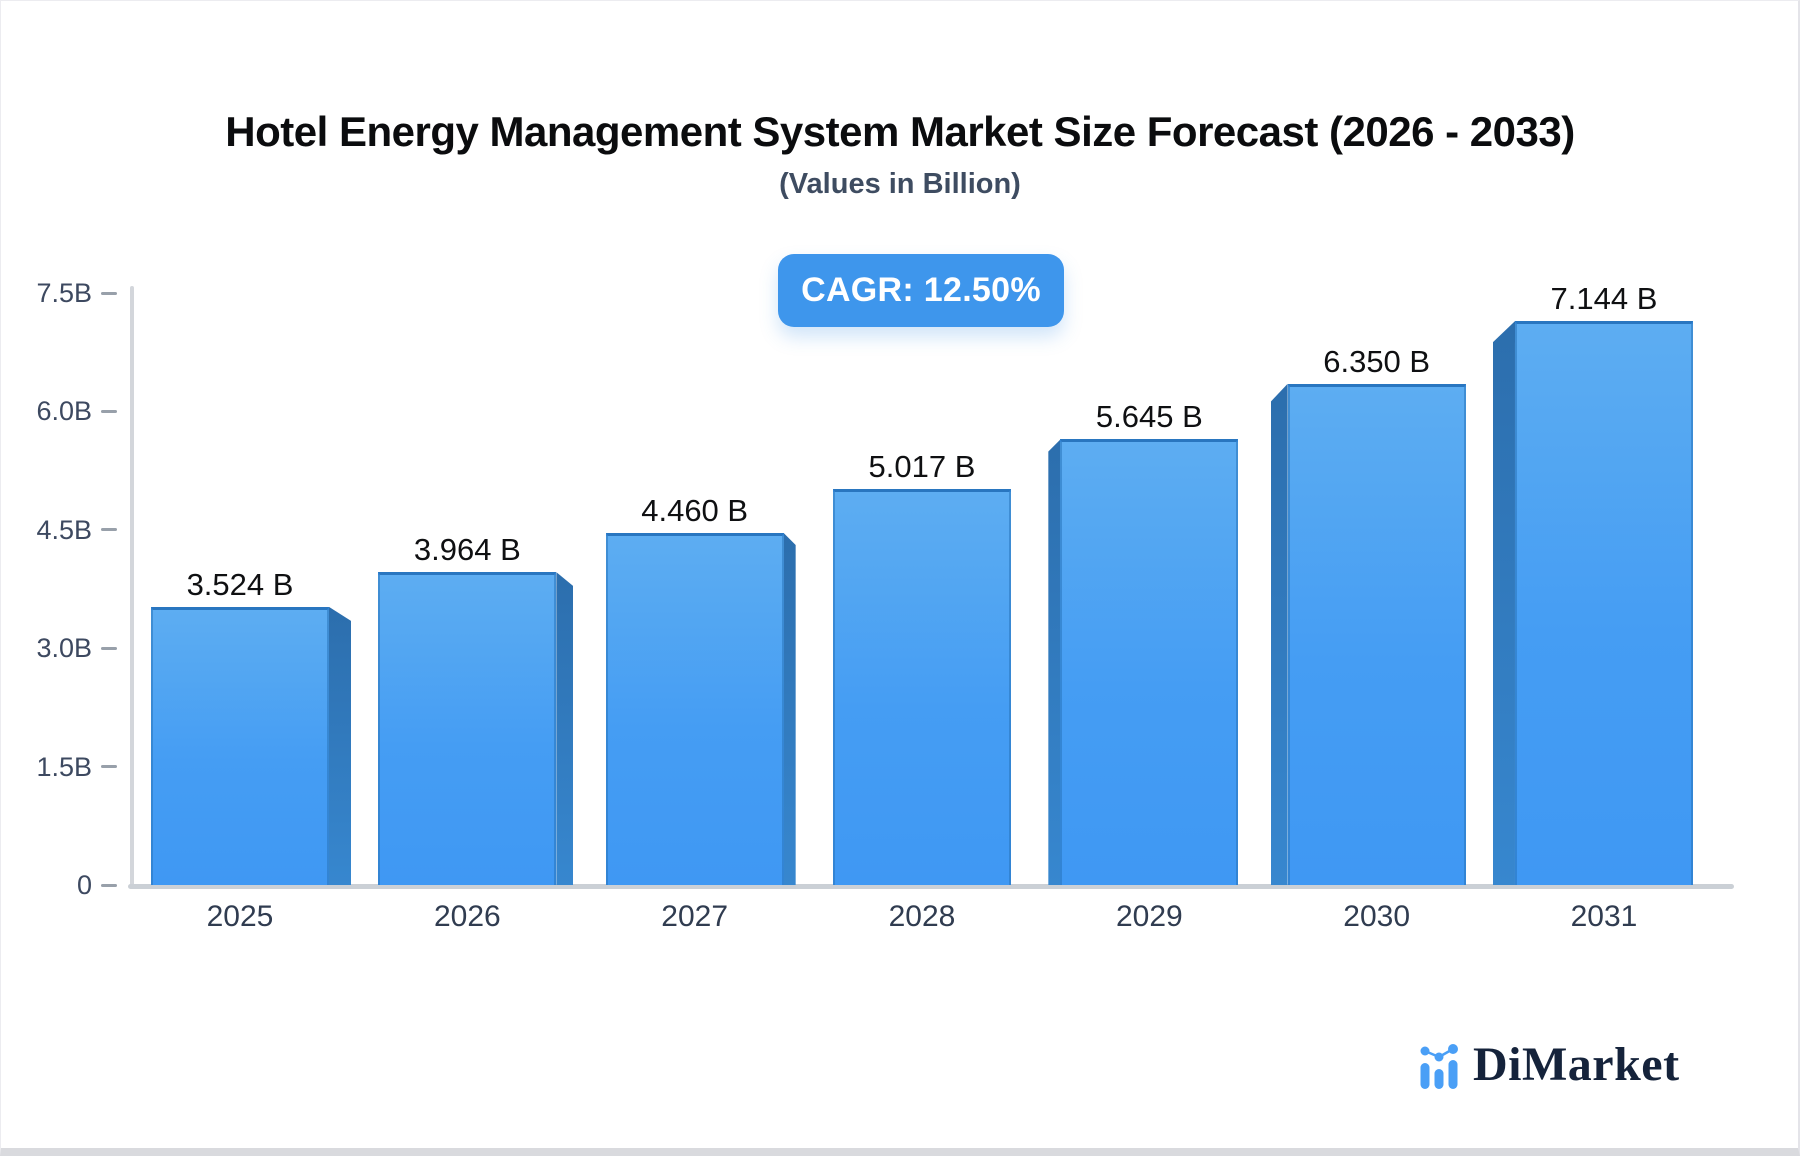 The image size is (1800, 1156). What do you see at coordinates (900, 184) in the screenshot?
I see `chart-subtitle: (Values in Billion)` at bounding box center [900, 184].